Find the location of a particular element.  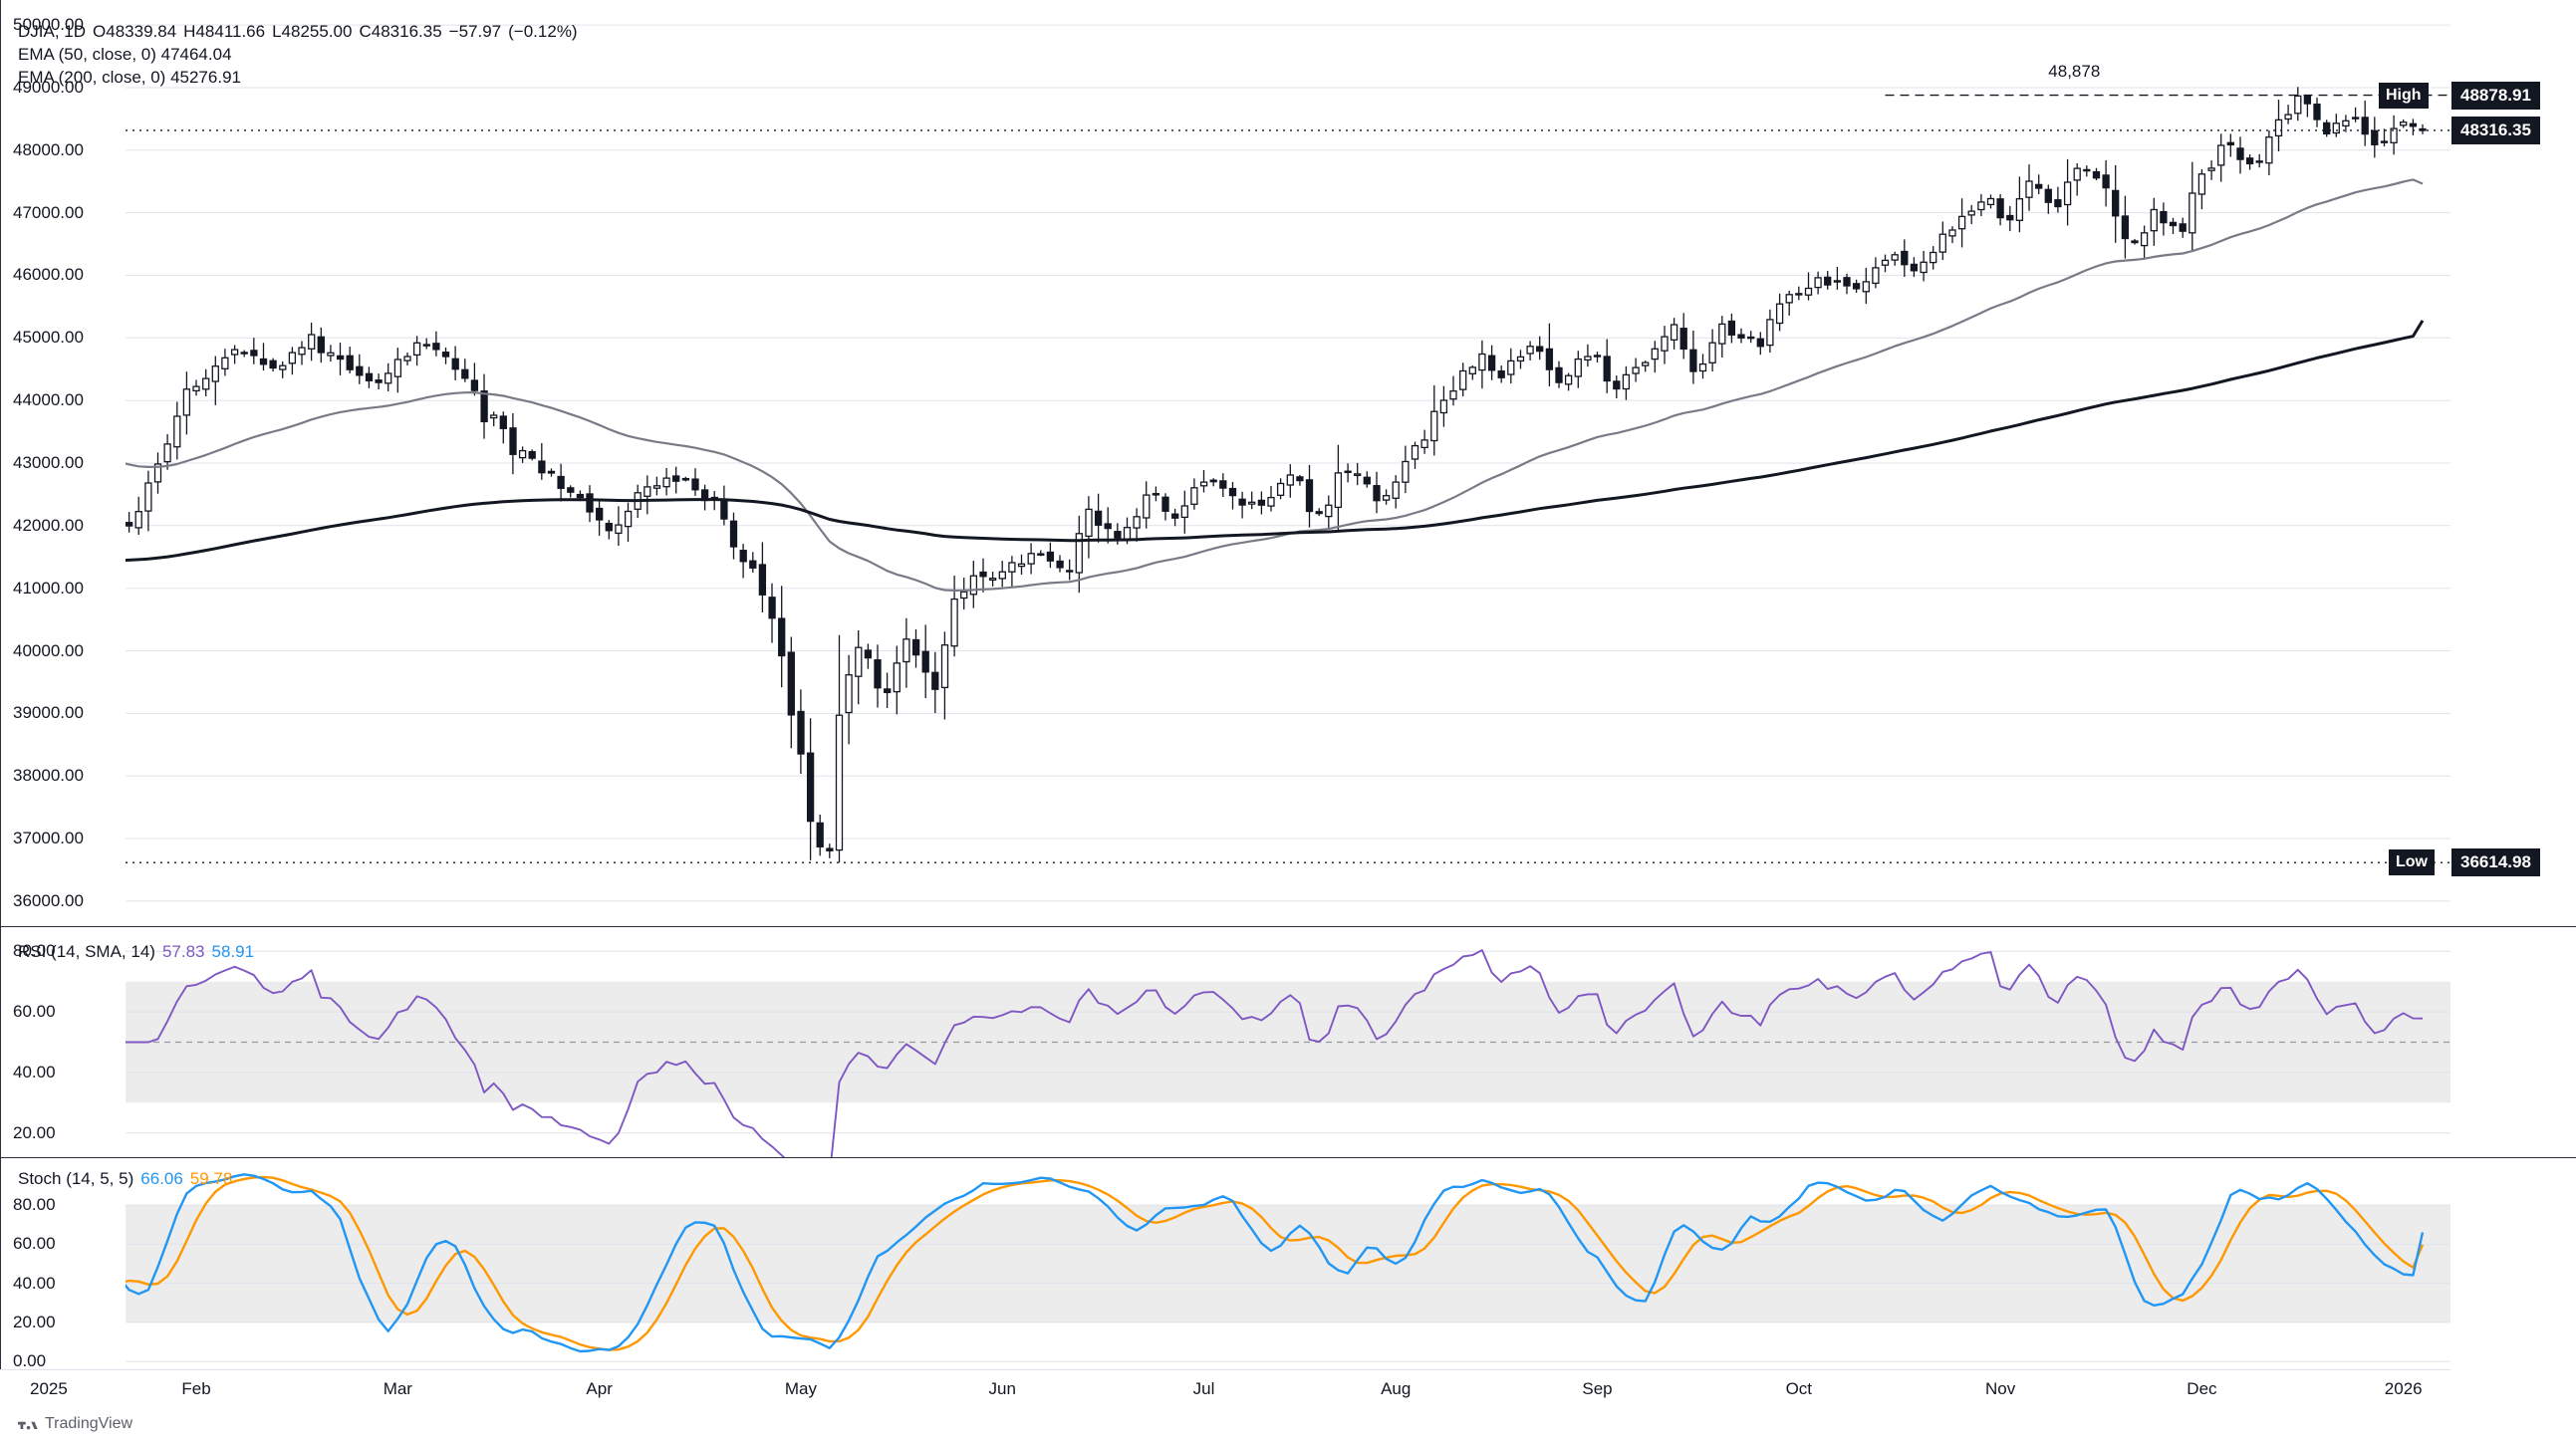

price-axis-tick: 47000.00 is located at coordinates (48, 212).